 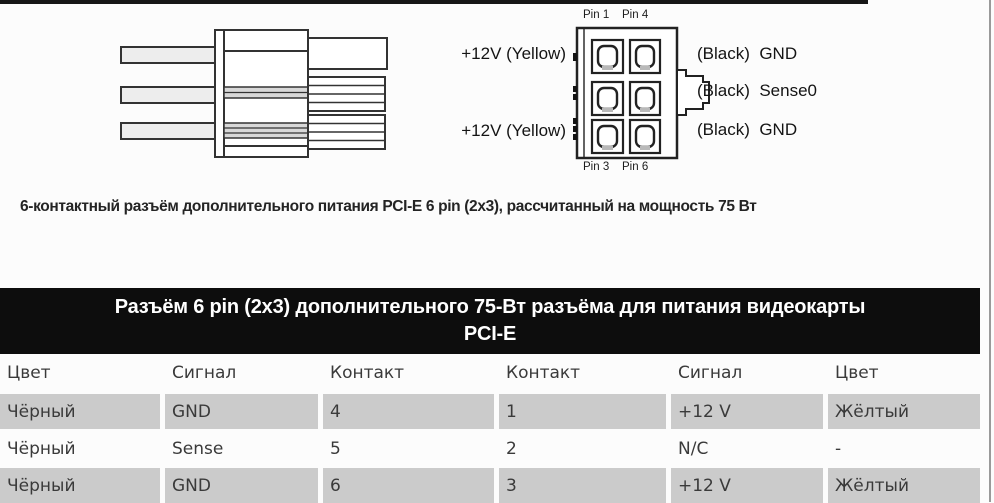 I want to click on connector-side-view-drawing, so click(x=254, y=93).